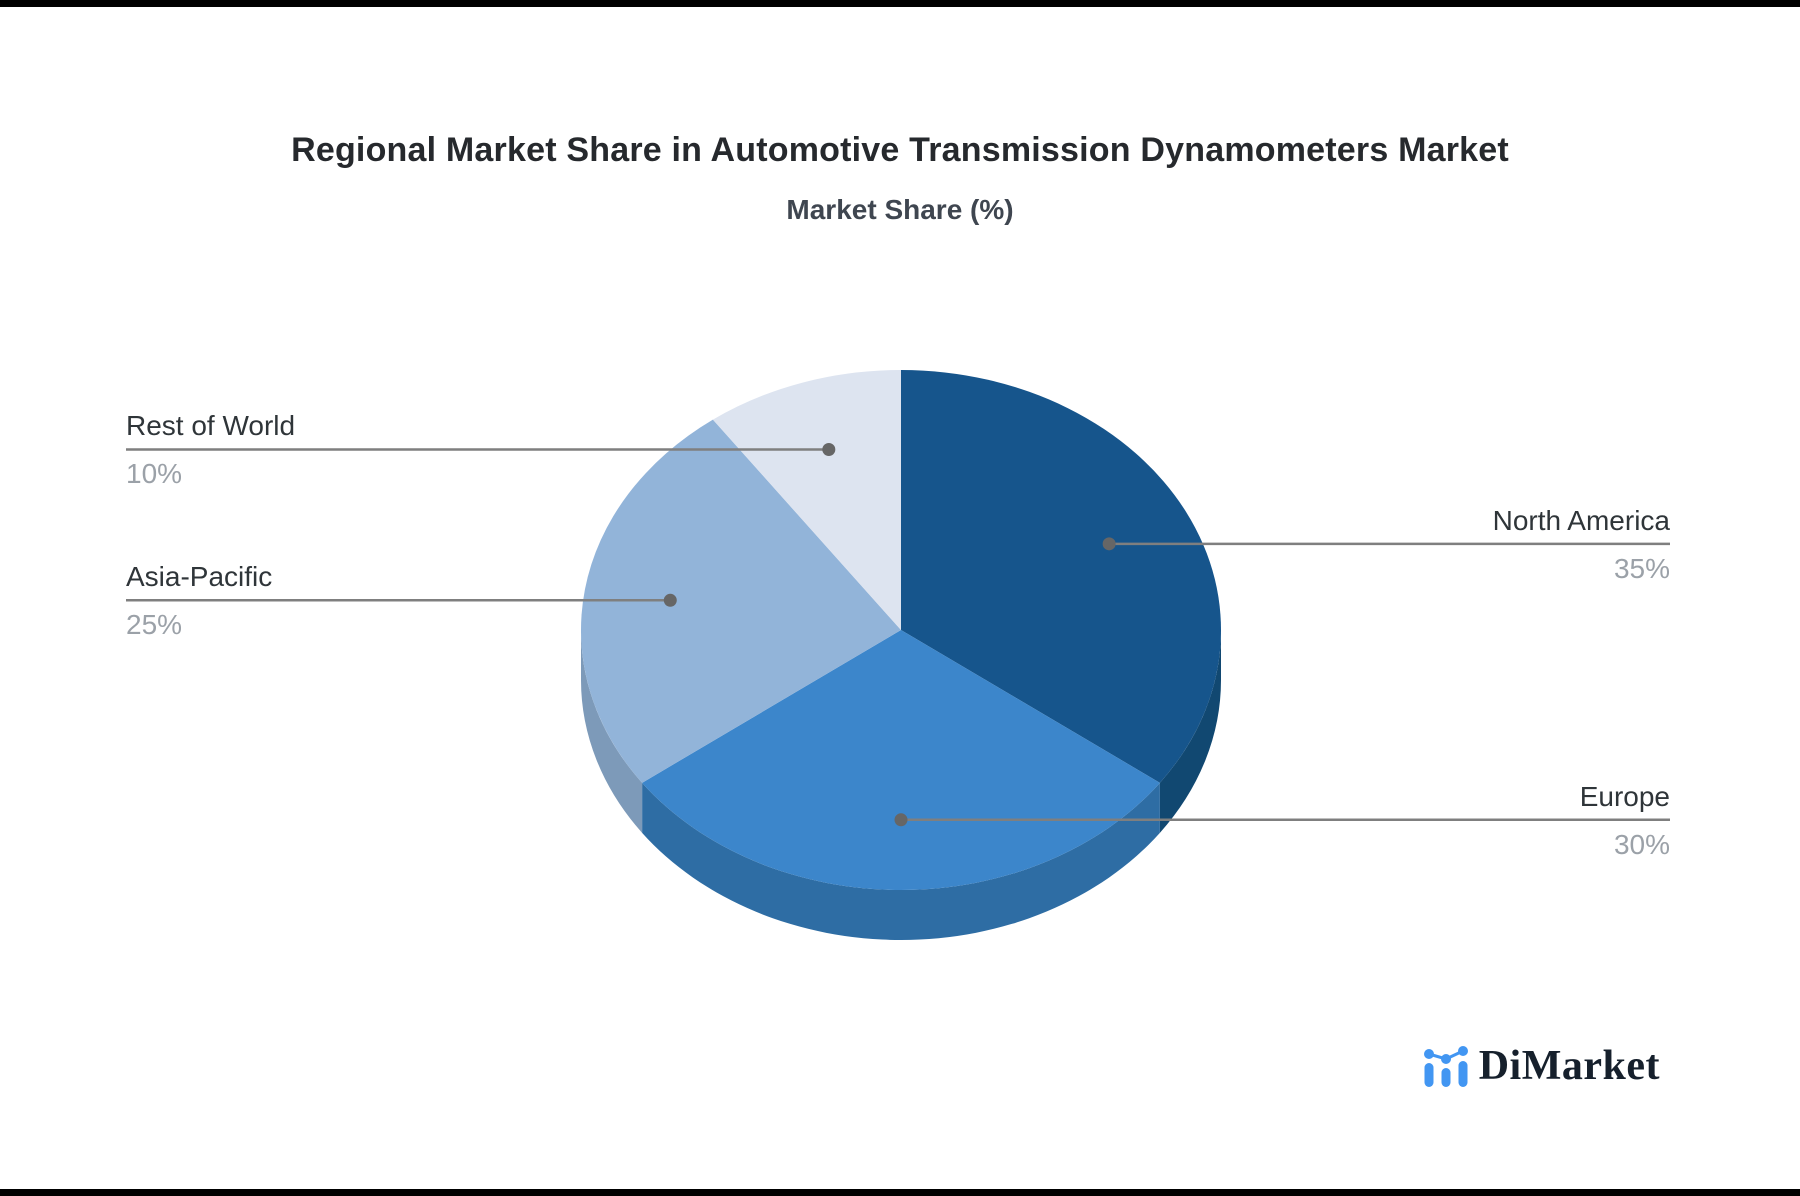 The height and width of the screenshot is (1196, 1800). I want to click on pie-label-asia-pacific: Asia-Pacific 25%, so click(406, 601).